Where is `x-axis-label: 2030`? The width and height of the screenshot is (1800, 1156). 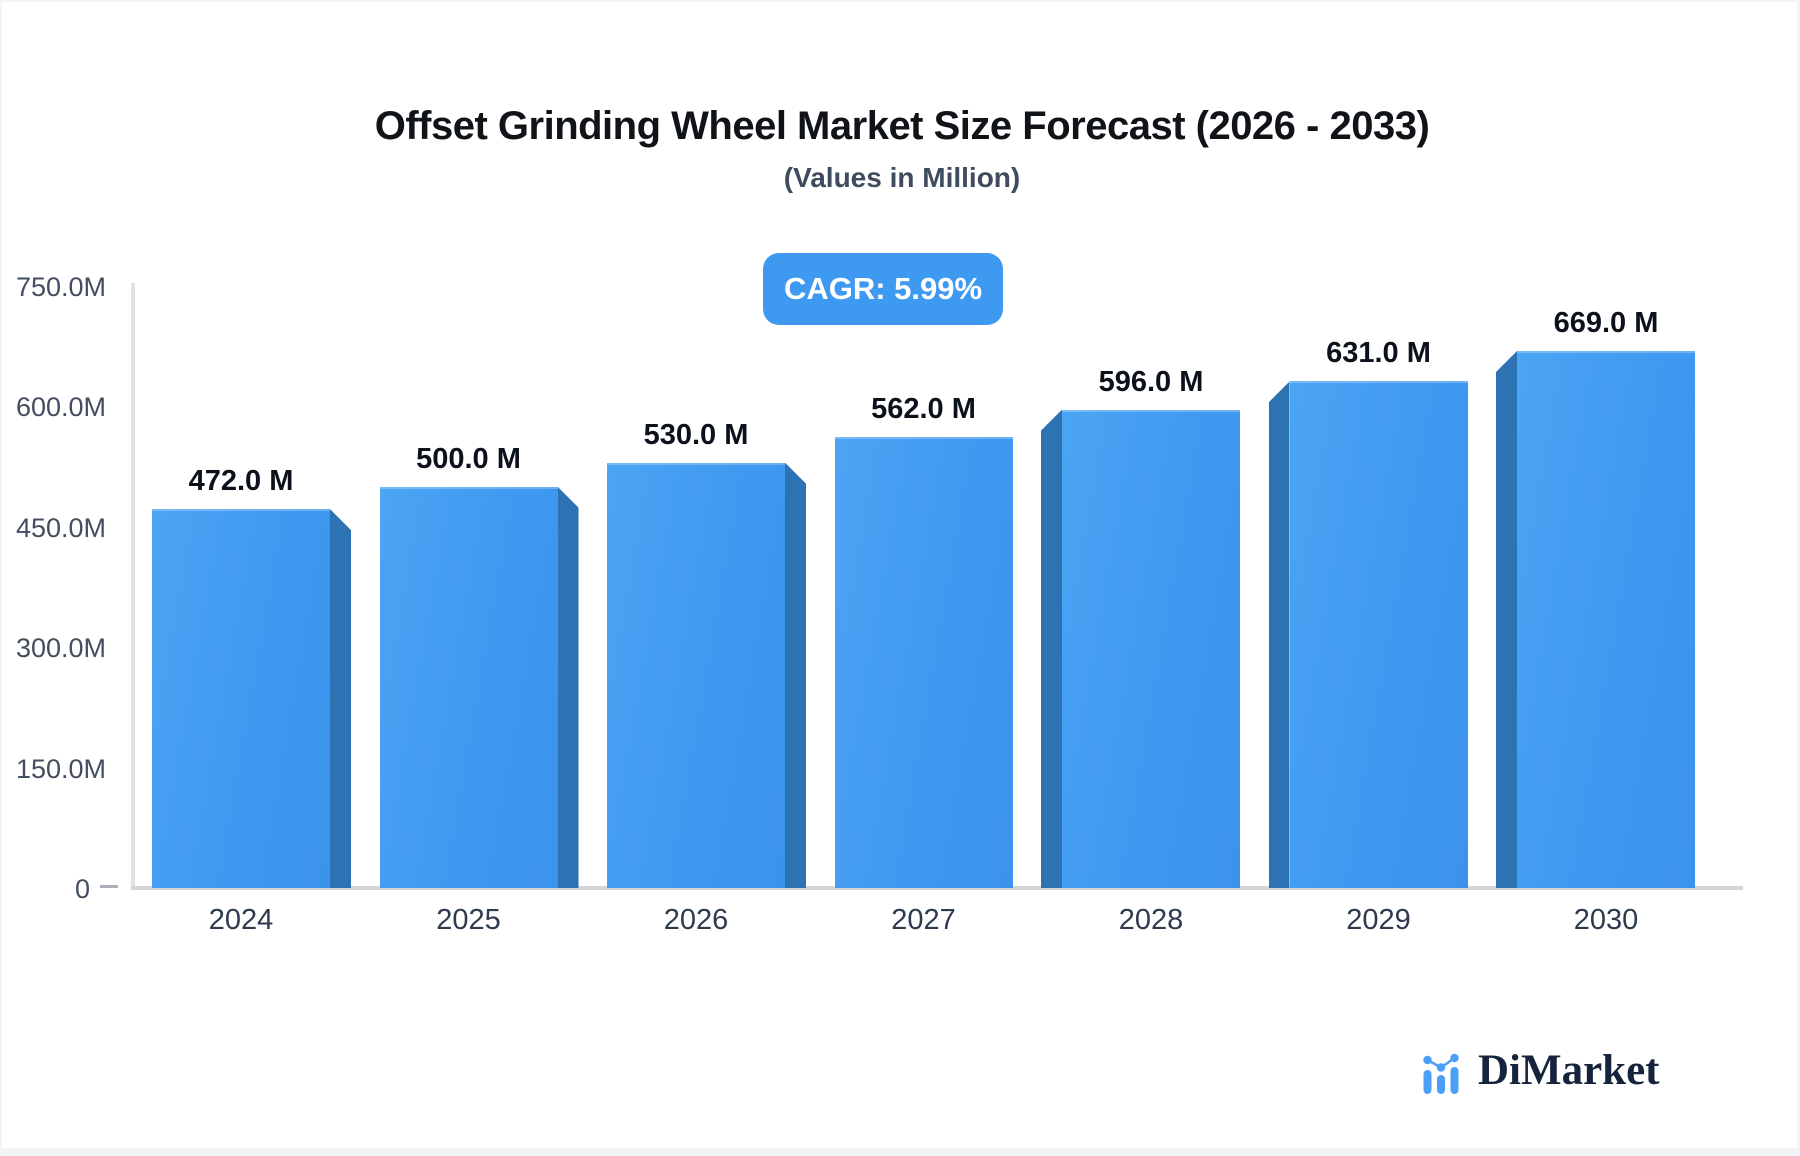 x-axis-label: 2030 is located at coordinates (1606, 920).